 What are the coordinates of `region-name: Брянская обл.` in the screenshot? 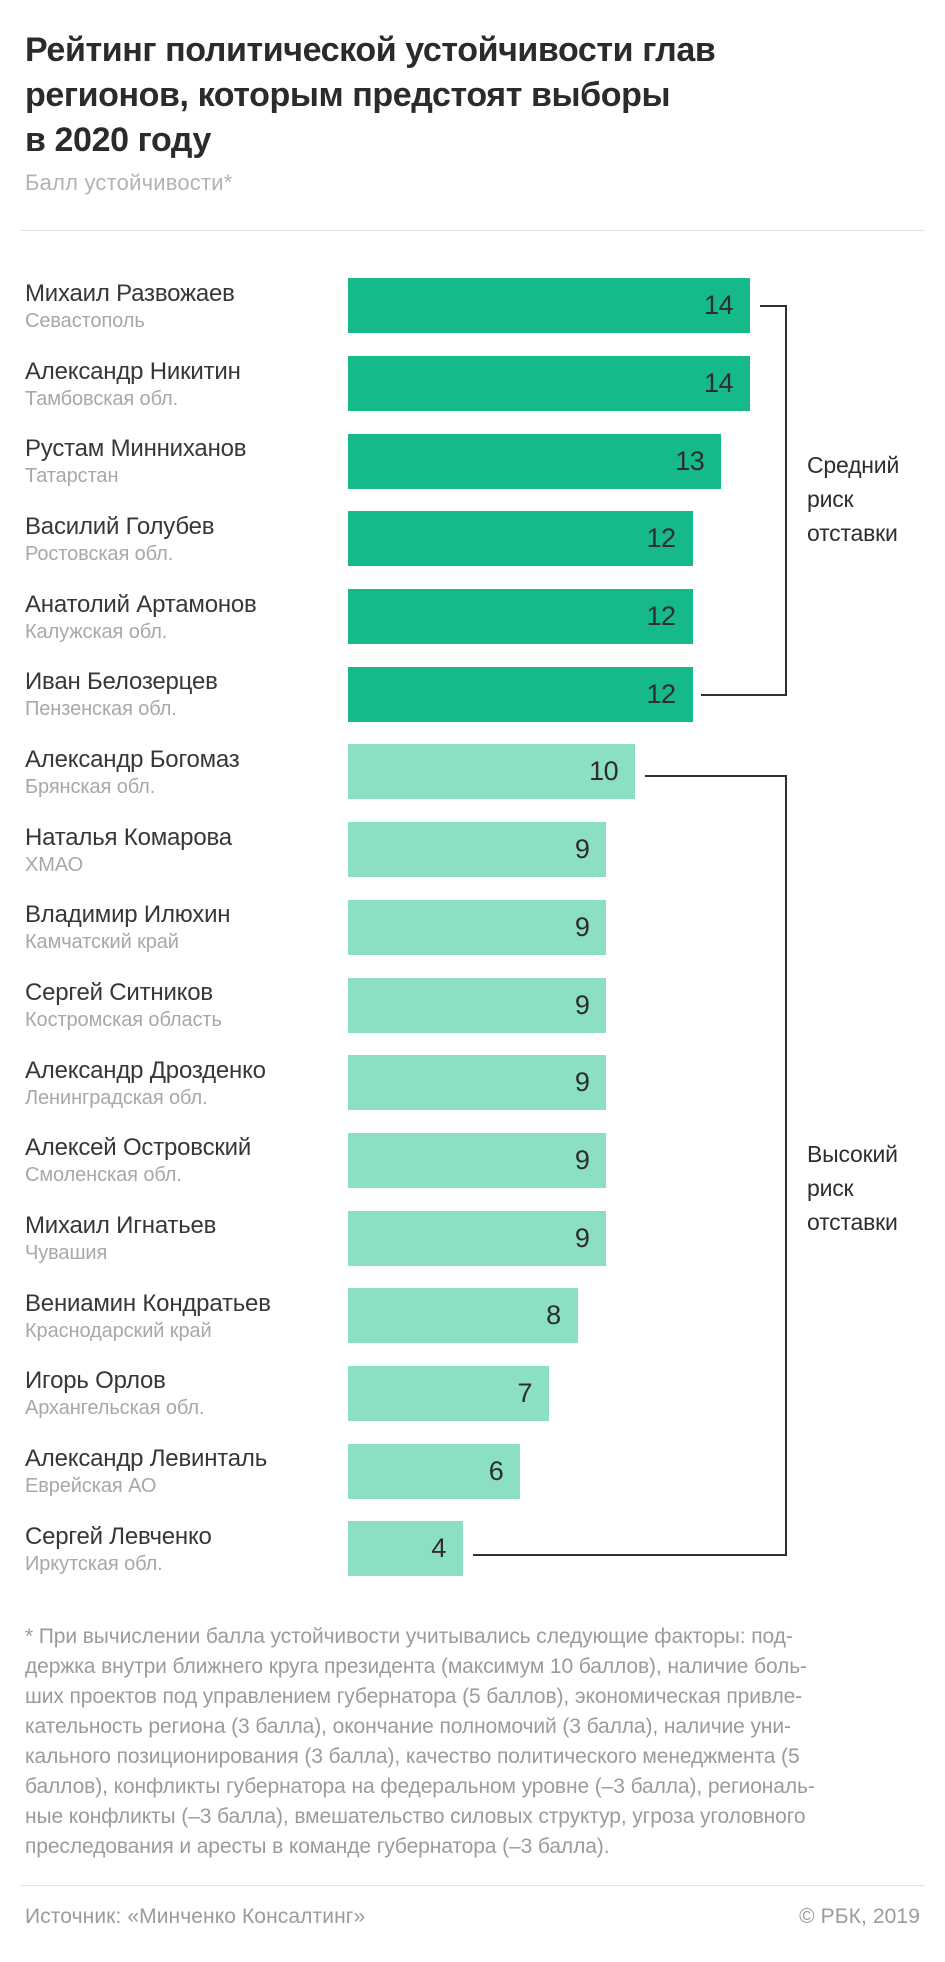 It's located at (90, 786).